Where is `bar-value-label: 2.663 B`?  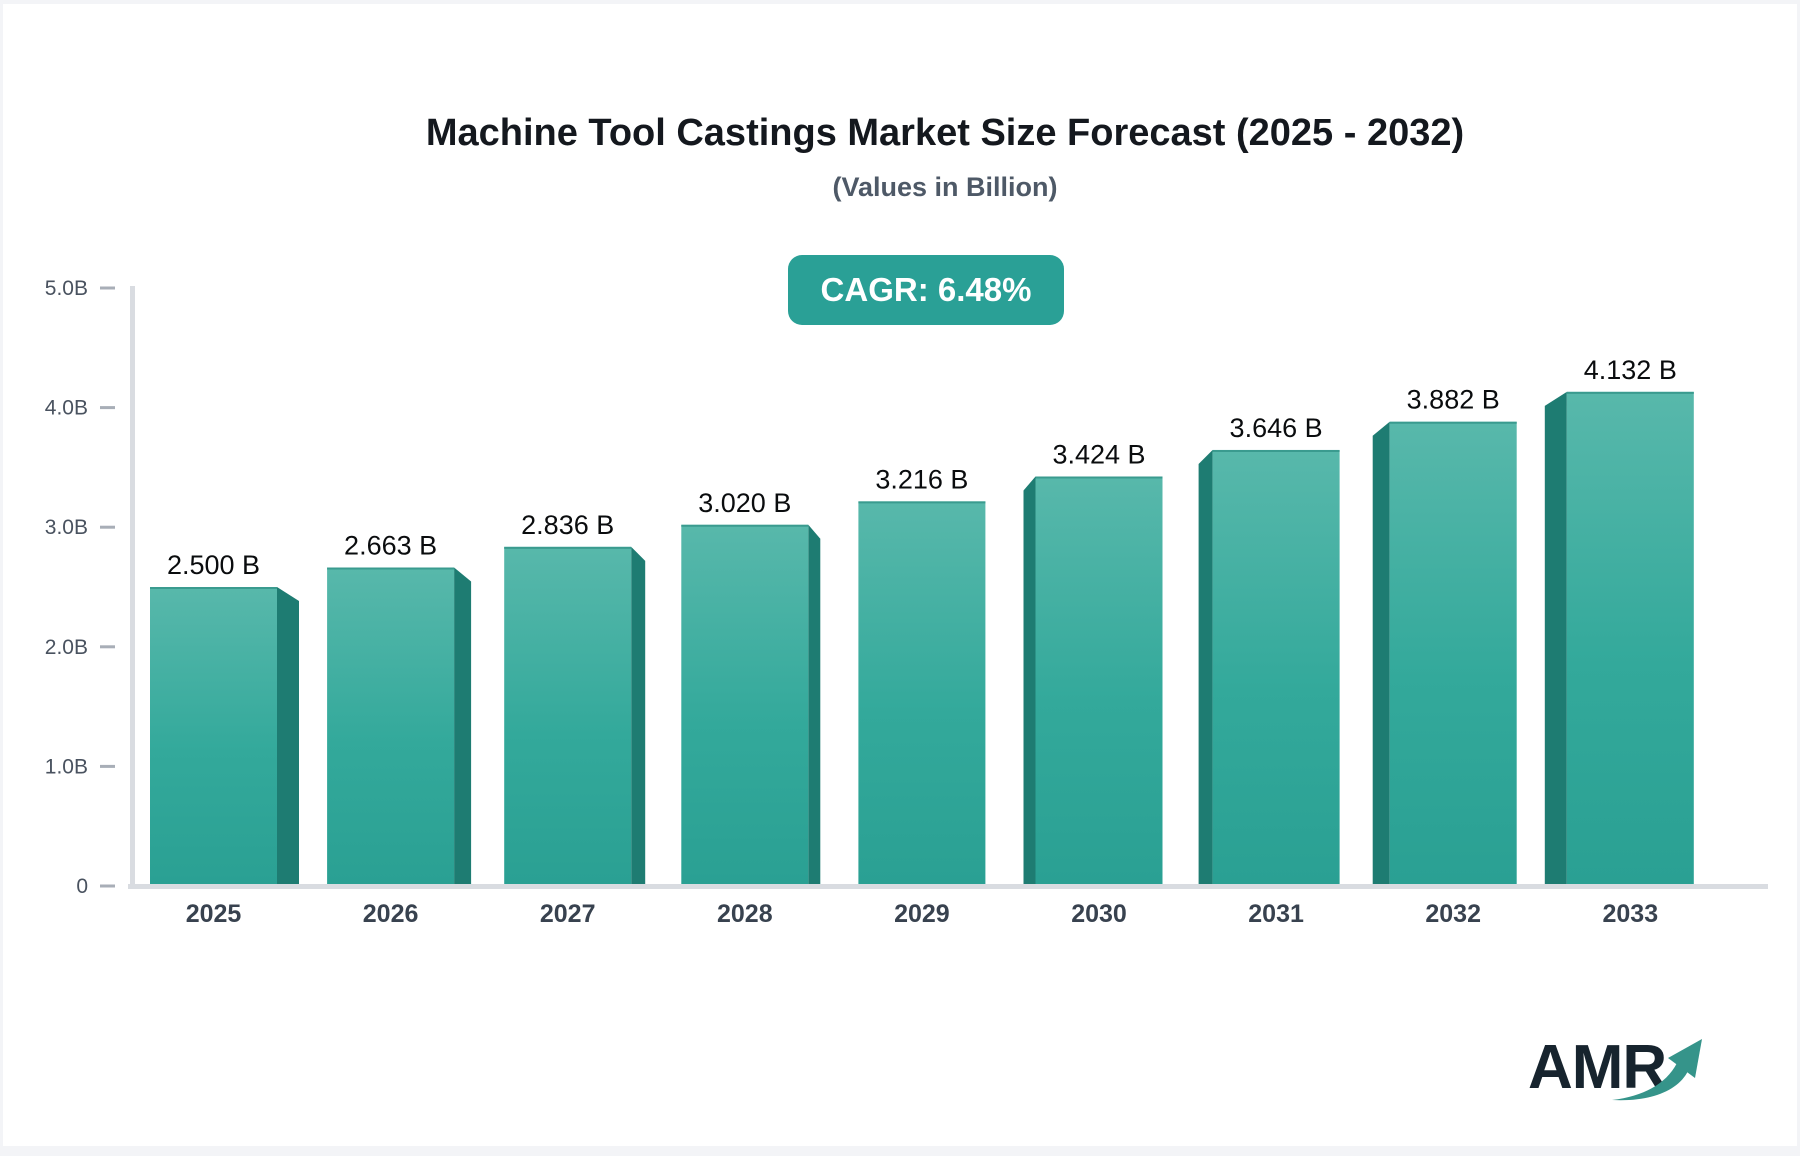 bar-value-label: 2.663 B is located at coordinates (390, 546).